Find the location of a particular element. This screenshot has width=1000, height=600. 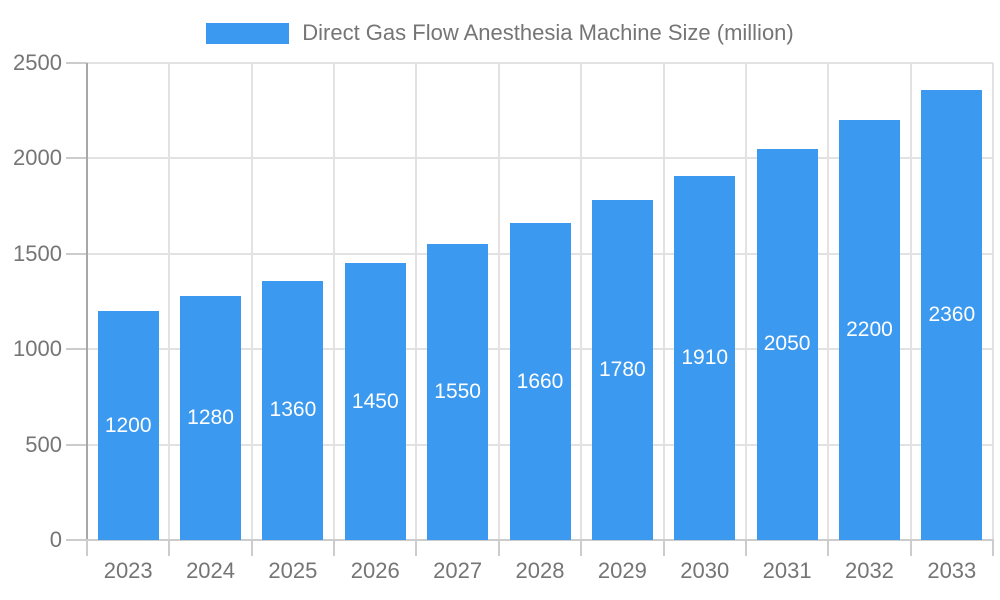

bar-2029 is located at coordinates (622, 370).